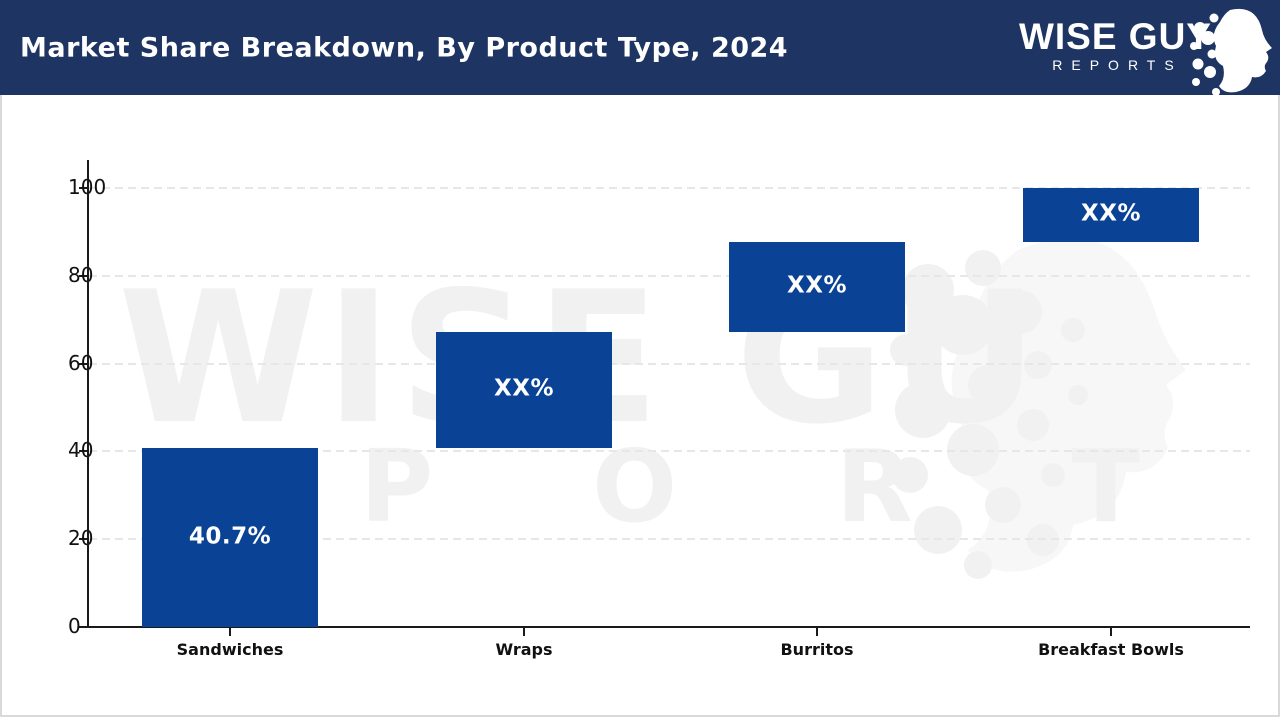  What do you see at coordinates (1111, 649) in the screenshot?
I see `category-label: Breakfast Bowls` at bounding box center [1111, 649].